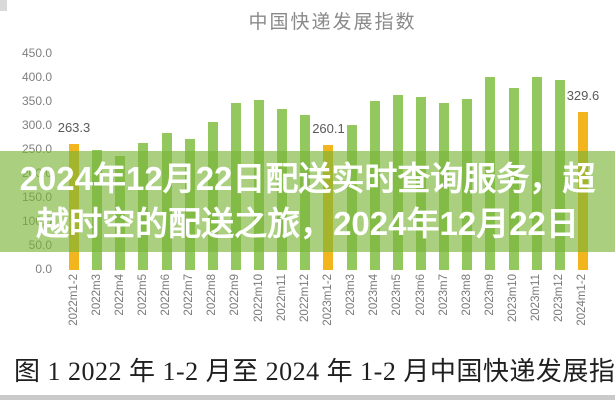  I want to click on x-tick-label: 2022m7, so click(189, 295).